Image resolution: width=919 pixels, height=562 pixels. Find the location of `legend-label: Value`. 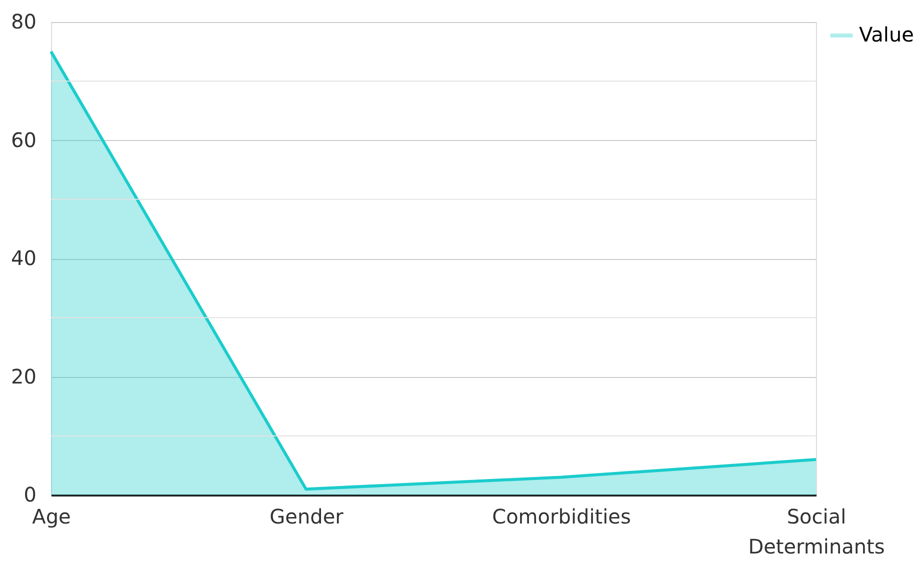

legend-label: Value is located at coordinates (886, 34).